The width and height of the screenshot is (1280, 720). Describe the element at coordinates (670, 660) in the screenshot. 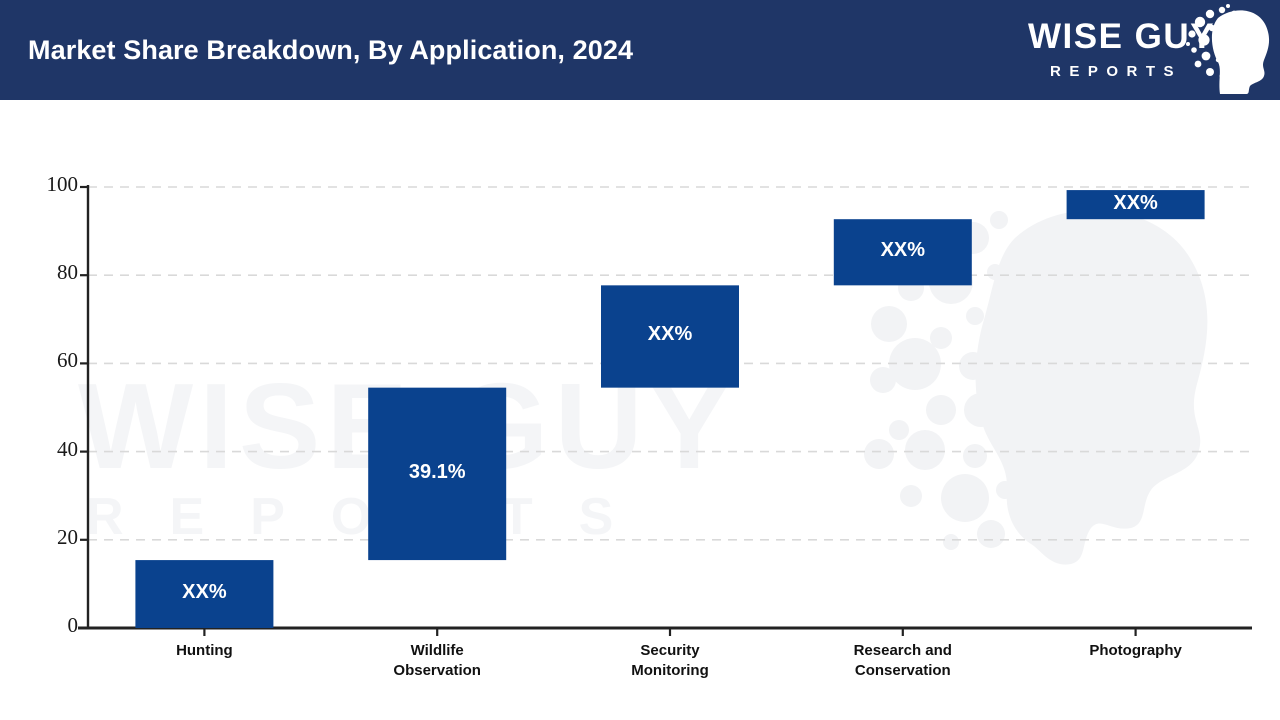

I see `x-axis-category-label: Security Monitoring` at that location.